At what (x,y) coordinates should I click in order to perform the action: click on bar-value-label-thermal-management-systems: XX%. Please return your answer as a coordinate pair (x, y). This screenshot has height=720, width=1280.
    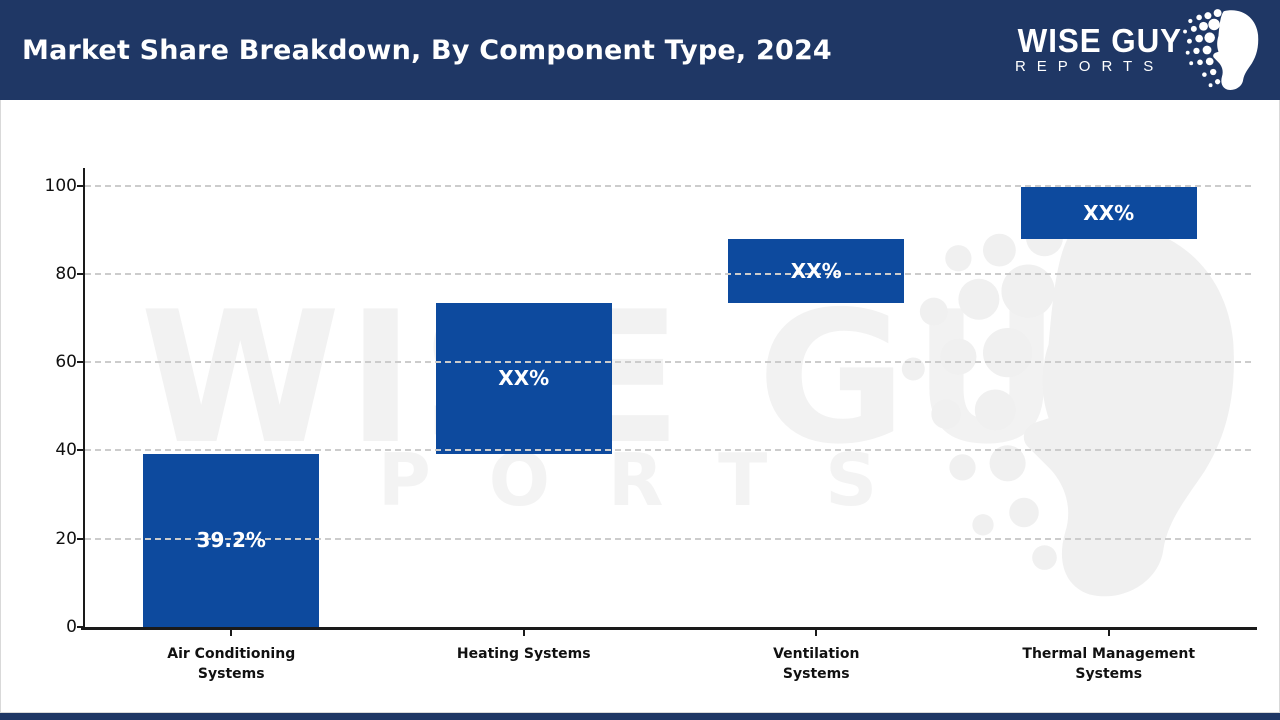
    Looking at the image, I should click on (1109, 212).